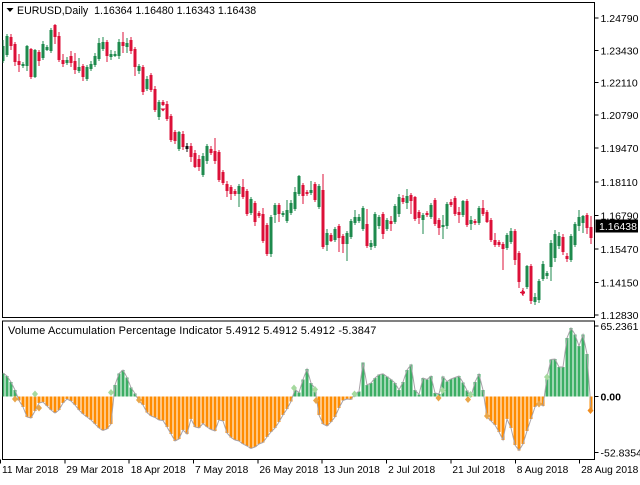  What do you see at coordinates (620, 453) in the screenshot?
I see `svg-text: -52.8354` at bounding box center [620, 453].